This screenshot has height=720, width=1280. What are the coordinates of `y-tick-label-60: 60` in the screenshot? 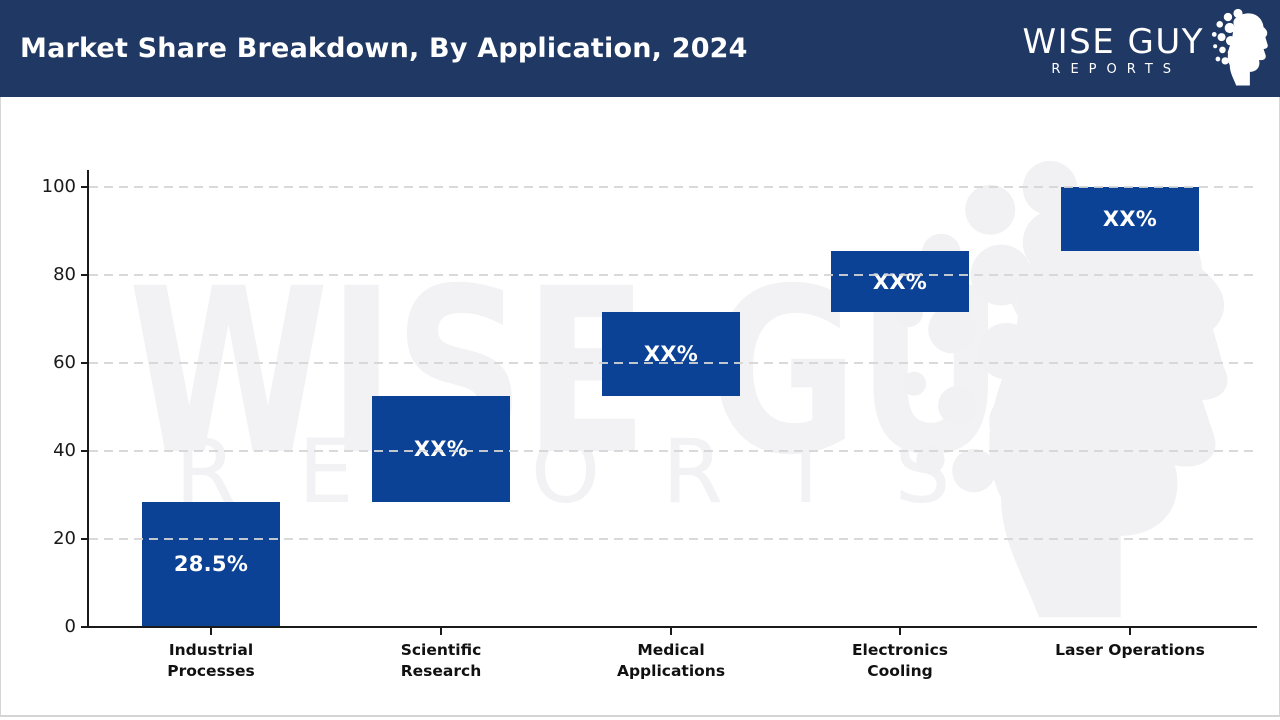 It's located at (64, 362).